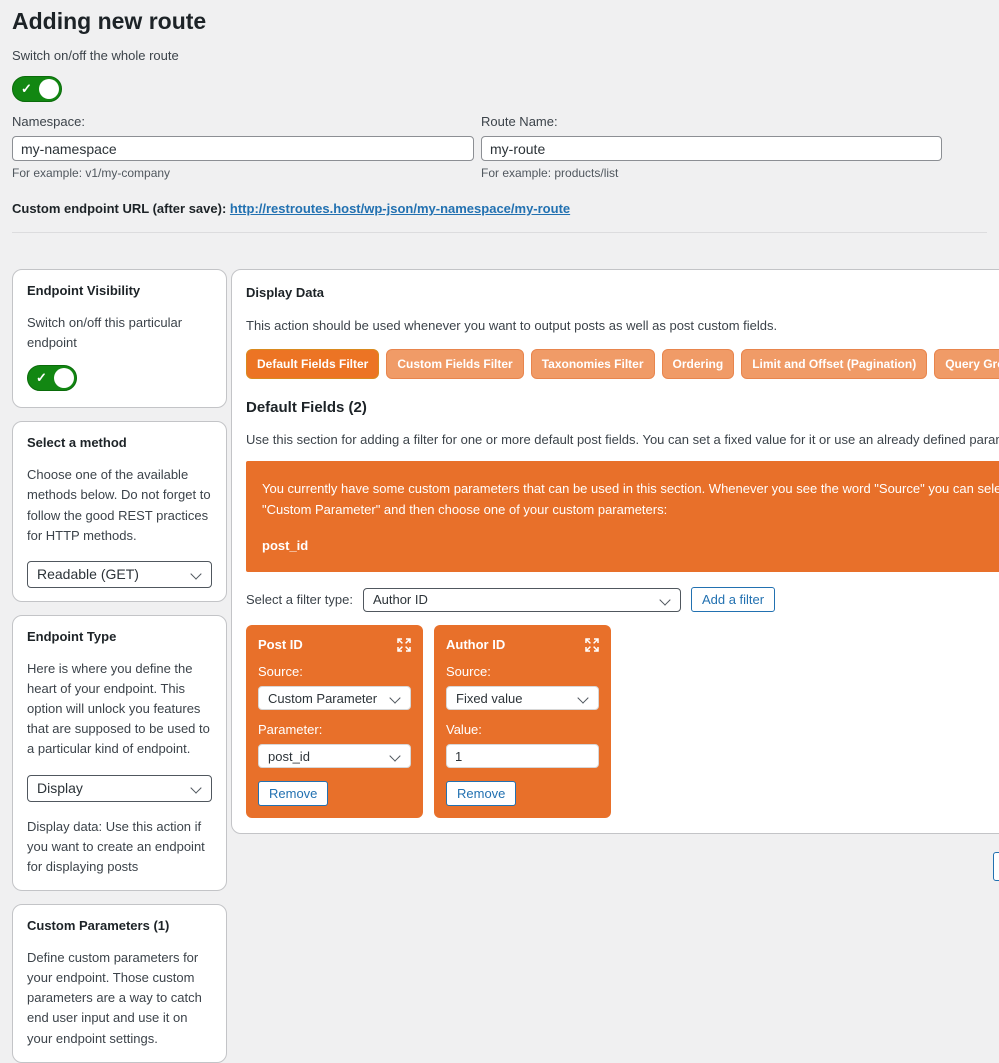 The height and width of the screenshot is (1063, 999). Describe the element at coordinates (522, 644) in the screenshot. I see `card-header: Author ID` at that location.